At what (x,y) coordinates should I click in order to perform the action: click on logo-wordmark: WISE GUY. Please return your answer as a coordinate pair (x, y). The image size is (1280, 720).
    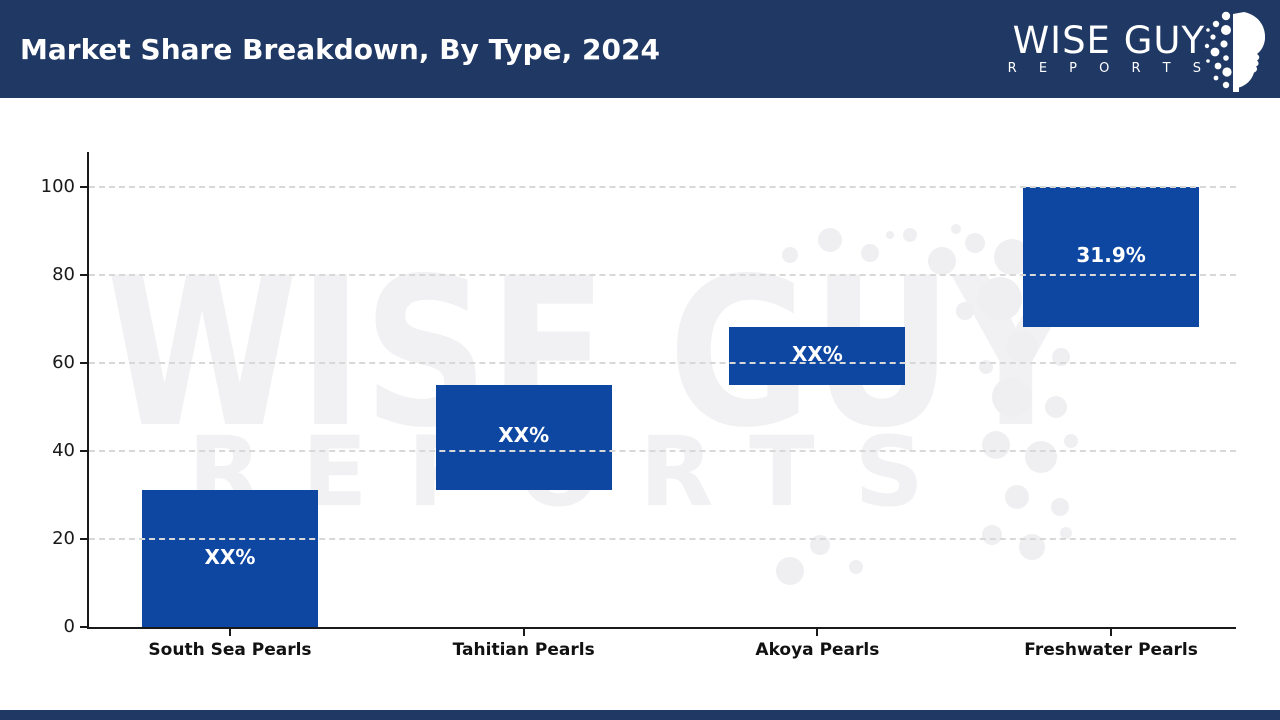
    Looking at the image, I should click on (1109, 41).